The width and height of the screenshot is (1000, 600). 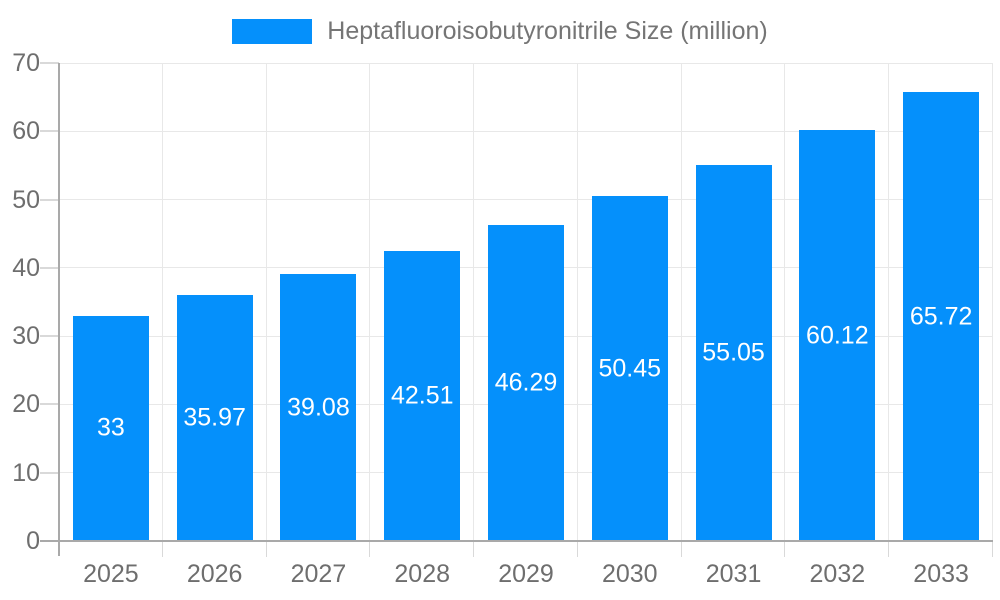 I want to click on x-axis-label: 2025, so click(x=111, y=574).